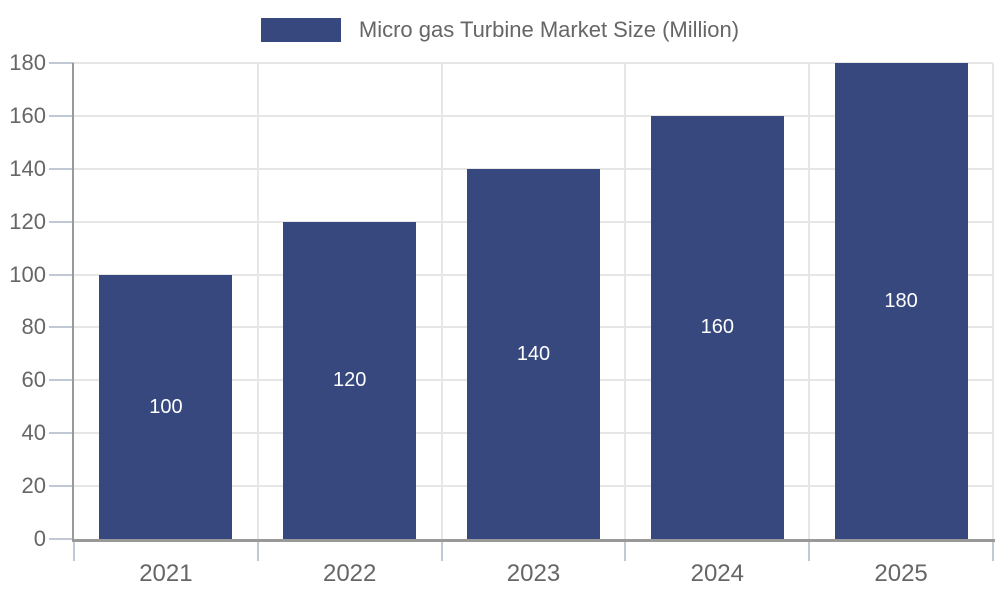 The height and width of the screenshot is (600, 1000). What do you see at coordinates (549, 29) in the screenshot?
I see `legend-label: Micro gas Turbine Market Size (Million)` at bounding box center [549, 29].